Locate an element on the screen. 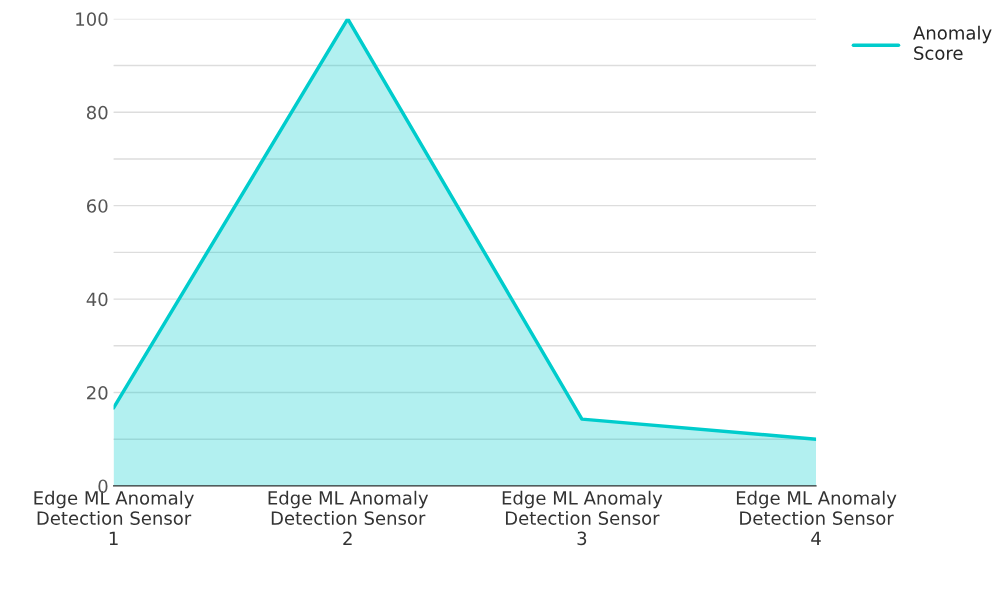 This screenshot has width=1005, height=589. x-tick-label: Edge ML Anomaly Detection Sensor 3 is located at coordinates (582, 518).